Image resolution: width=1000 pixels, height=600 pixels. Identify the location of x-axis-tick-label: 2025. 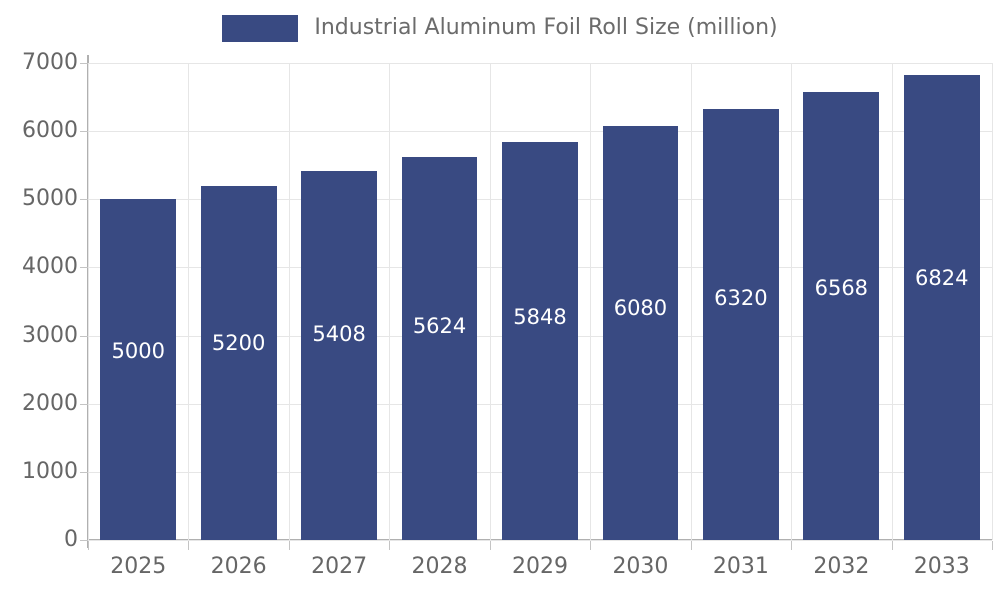
(138, 566).